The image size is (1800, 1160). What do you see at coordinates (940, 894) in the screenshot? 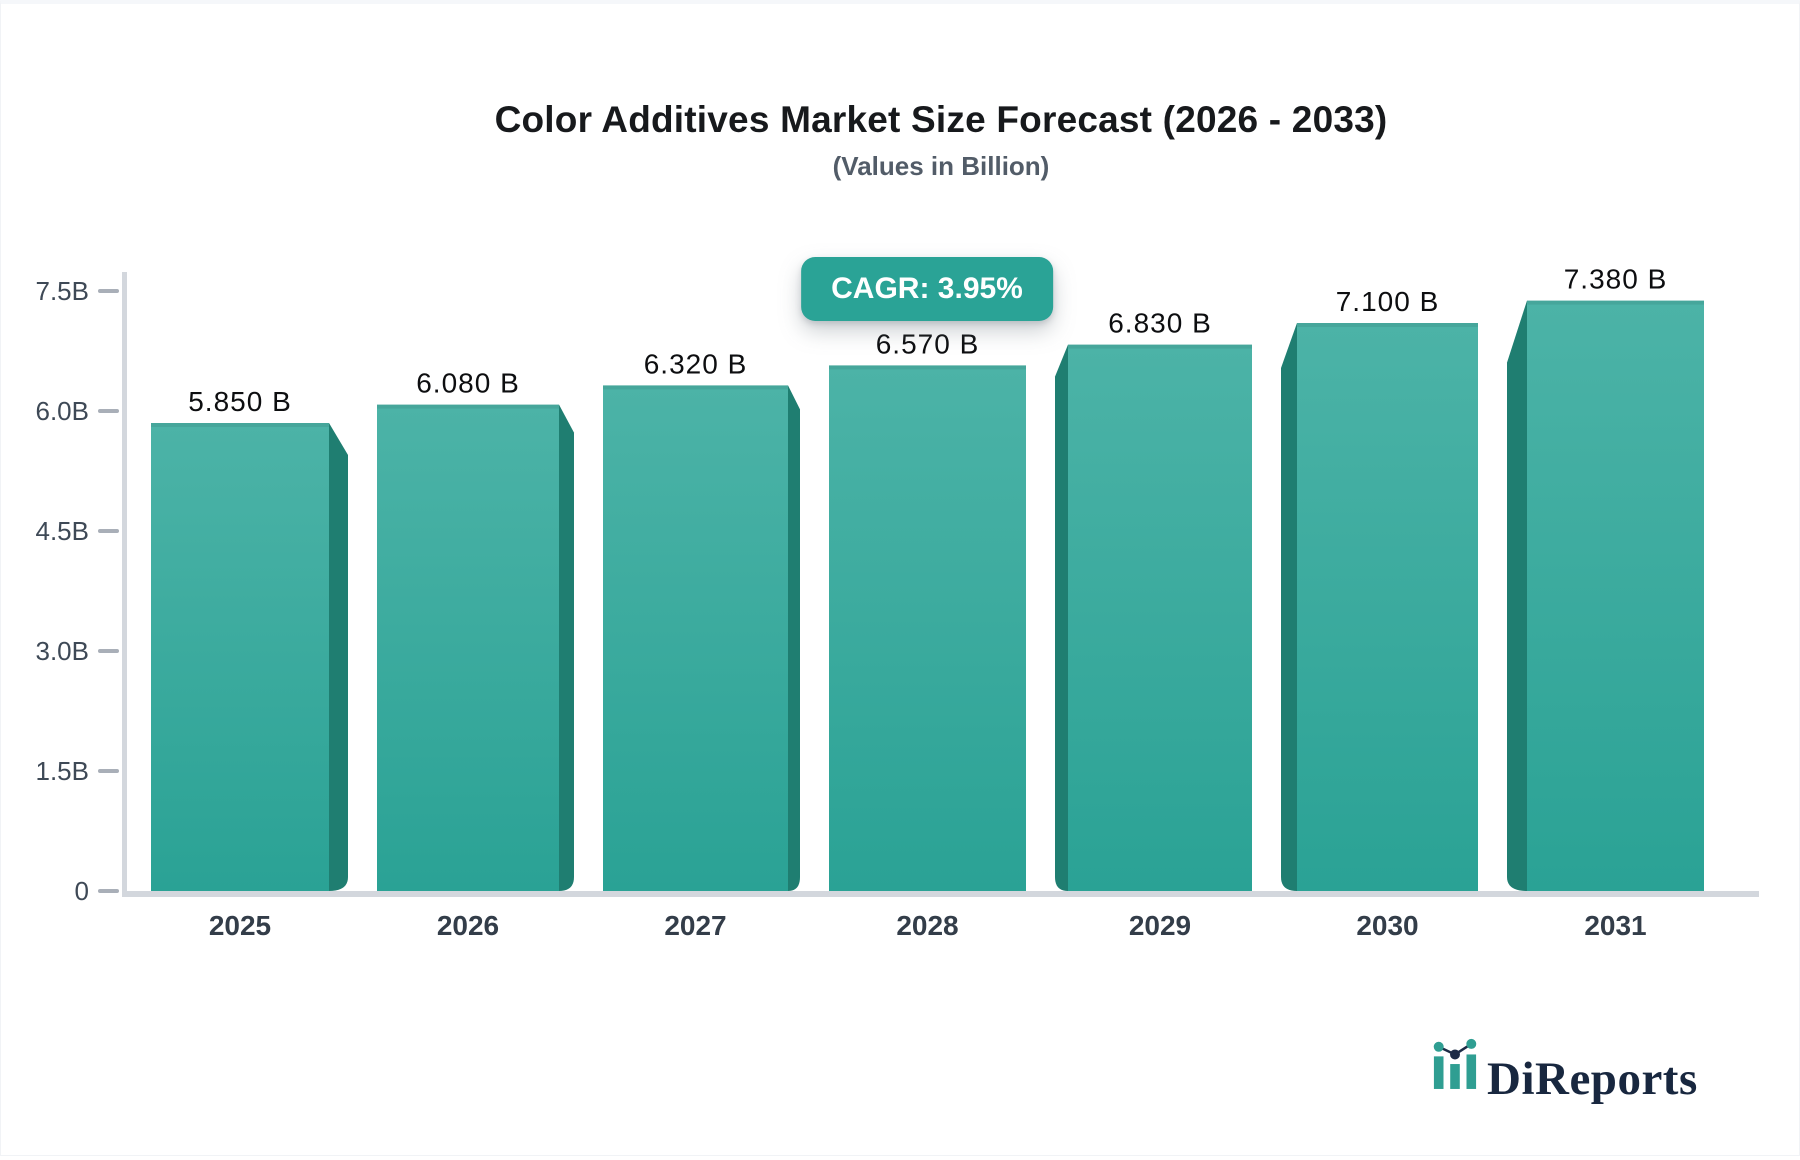
I see `x-axis-line` at bounding box center [940, 894].